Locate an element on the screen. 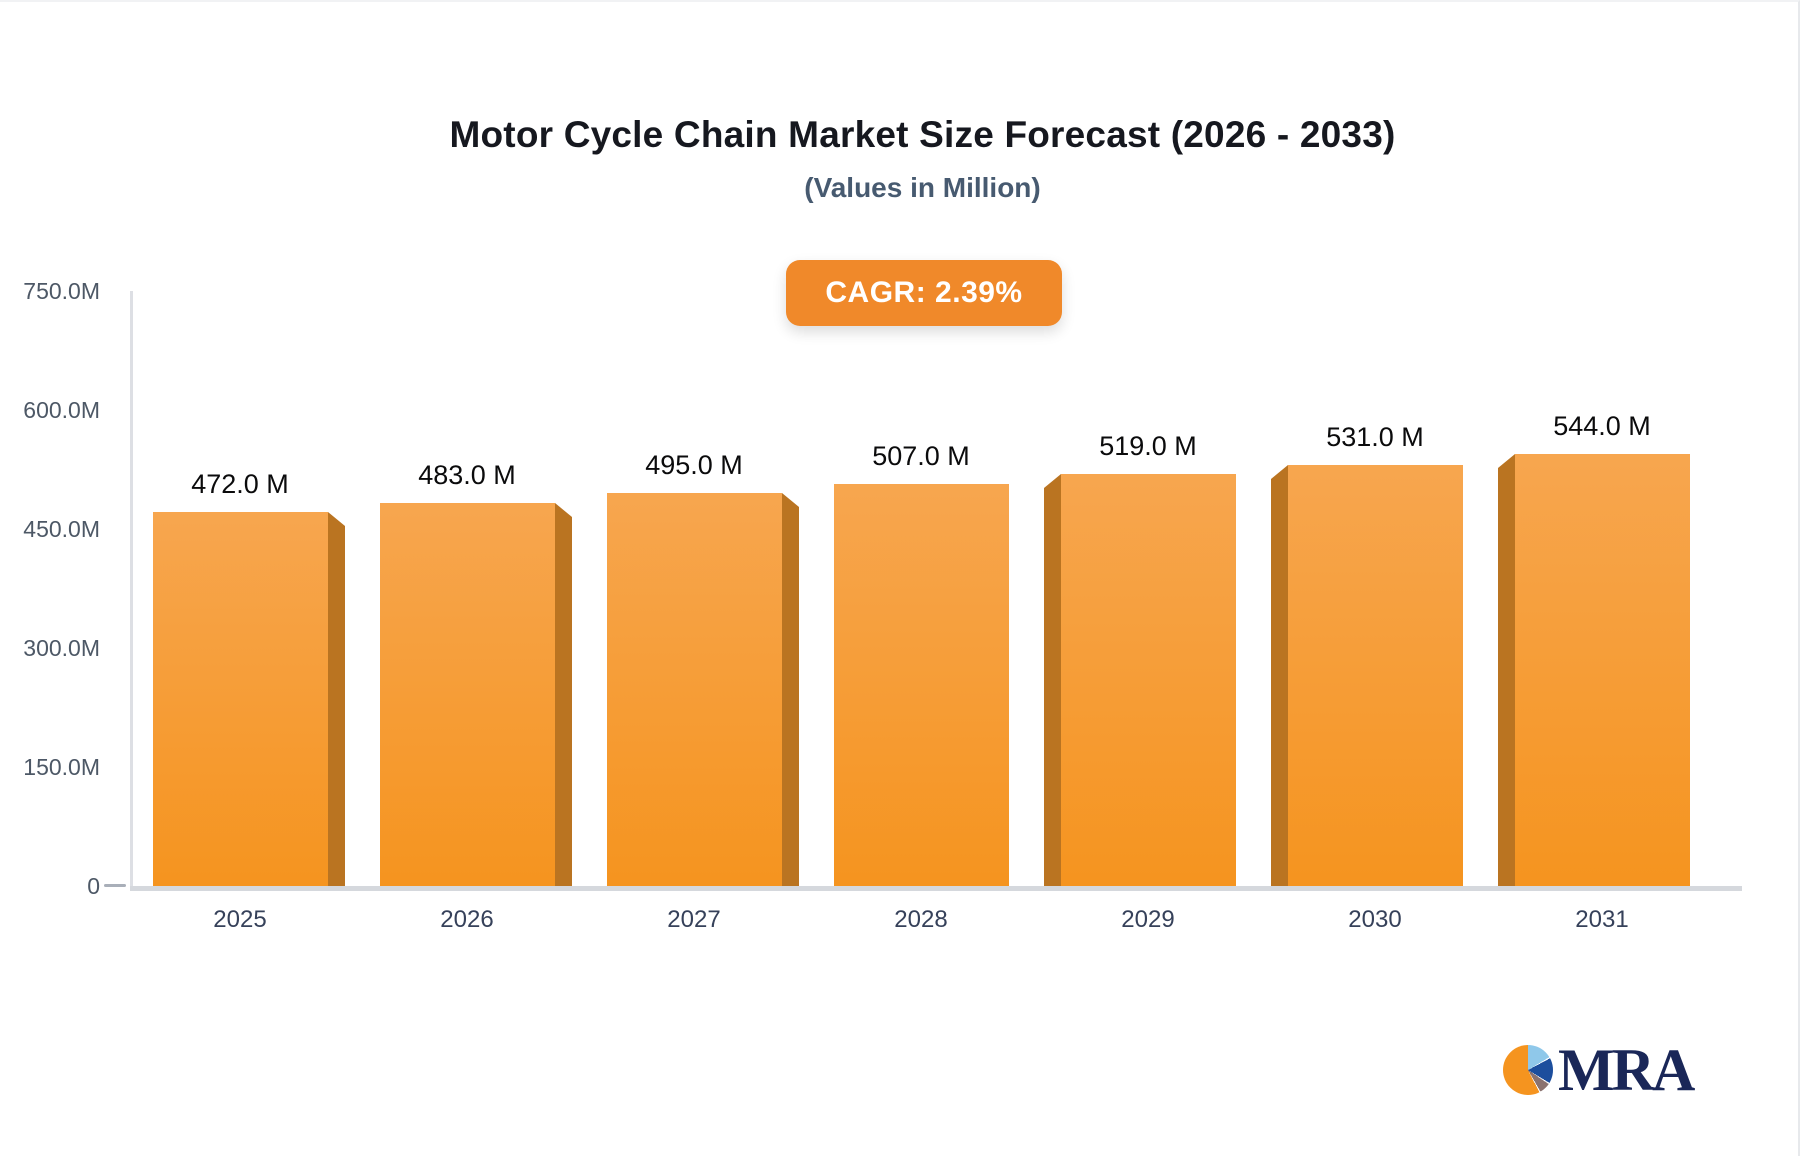 Image resolution: width=1800 pixels, height=1156 pixels. brand-logo: MRA is located at coordinates (1599, 1070).